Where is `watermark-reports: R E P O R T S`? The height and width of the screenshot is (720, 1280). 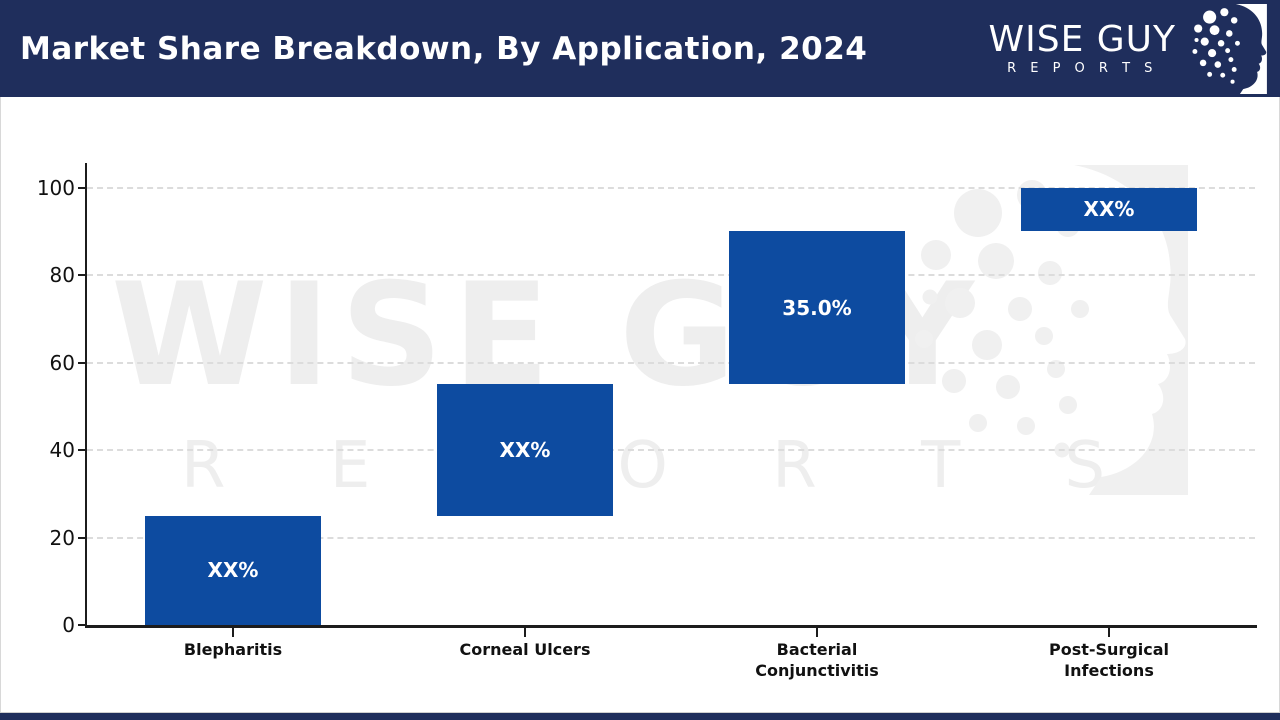 watermark-reports: R E P O R T S is located at coordinates (664, 466).